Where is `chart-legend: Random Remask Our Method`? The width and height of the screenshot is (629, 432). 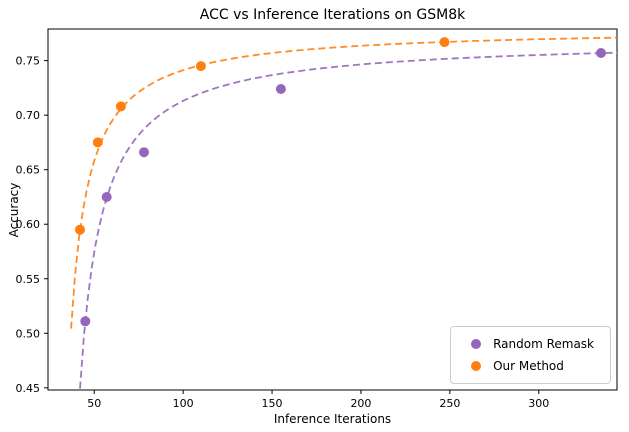 chart-legend: Random Remask Our Method is located at coordinates (530, 355).